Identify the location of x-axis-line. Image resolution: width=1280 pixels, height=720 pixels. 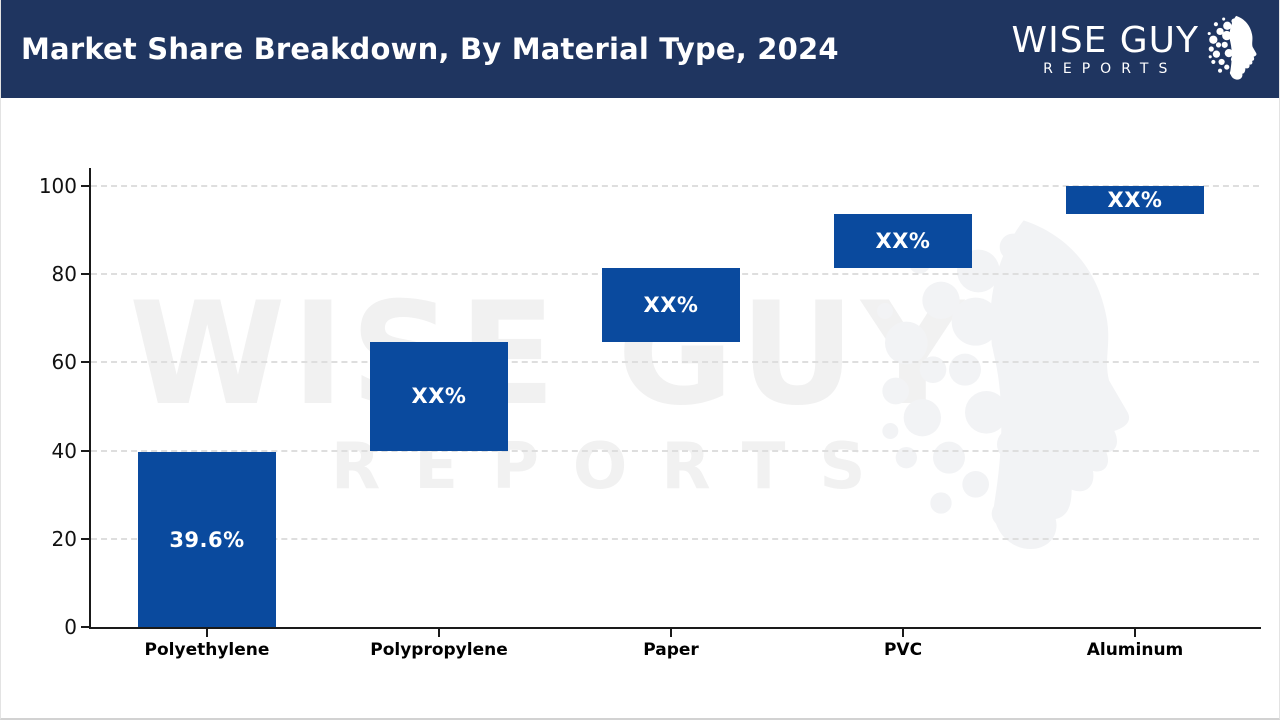
(675, 628).